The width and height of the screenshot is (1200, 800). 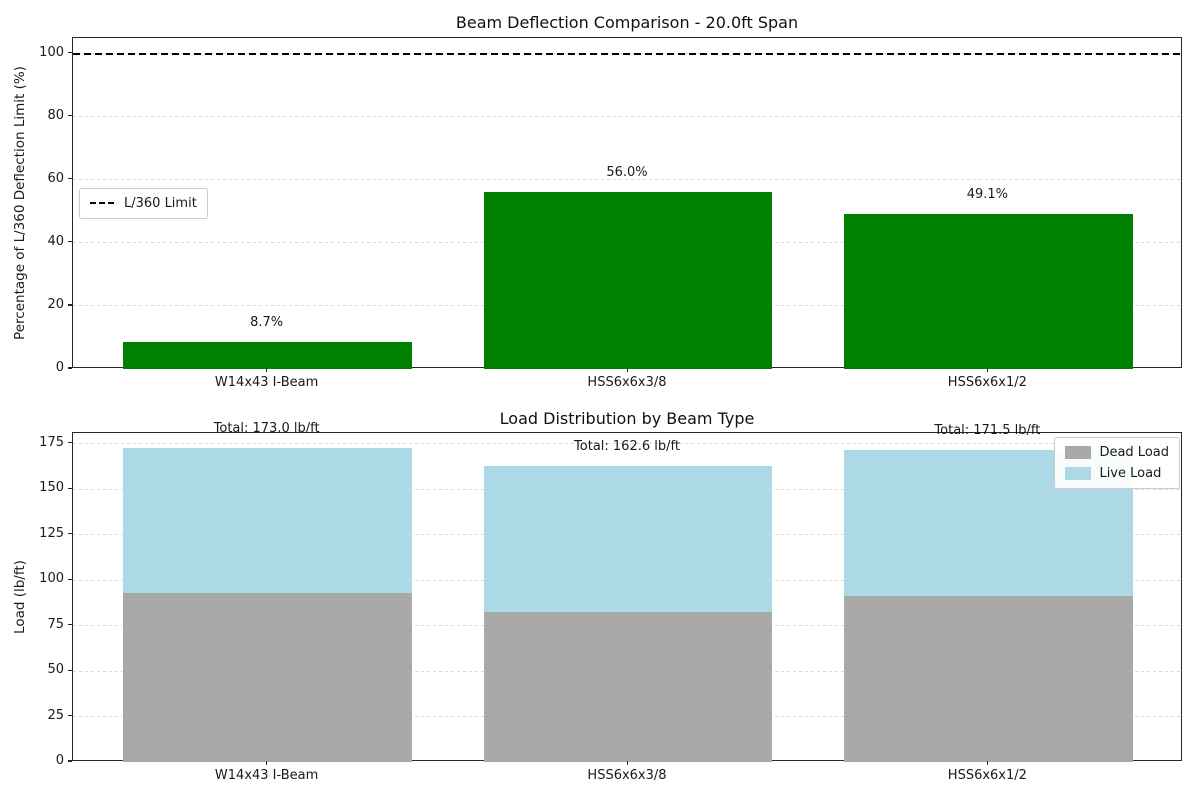 What do you see at coordinates (627, 22) in the screenshot?
I see `deflection-chart-title: Beam Deflection Comparison - 20.0ft Span` at bounding box center [627, 22].